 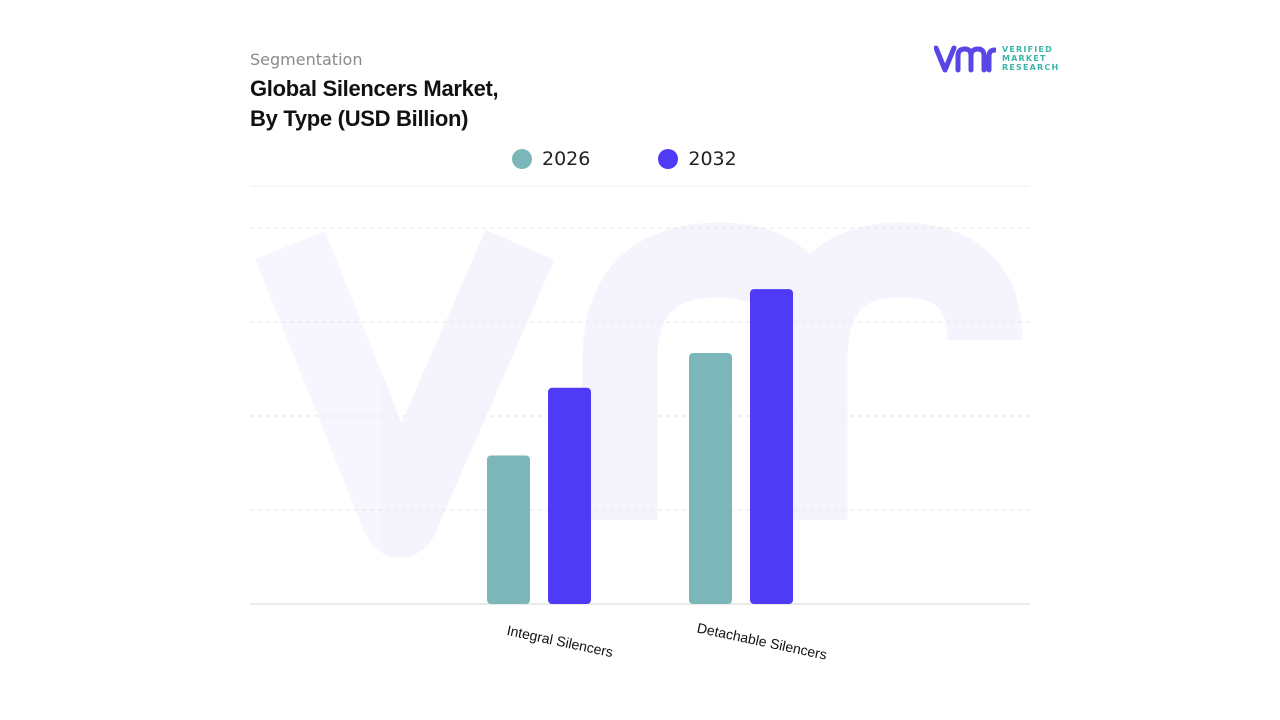 What do you see at coordinates (522, 159) in the screenshot?
I see `legend-swatch-2026` at bounding box center [522, 159].